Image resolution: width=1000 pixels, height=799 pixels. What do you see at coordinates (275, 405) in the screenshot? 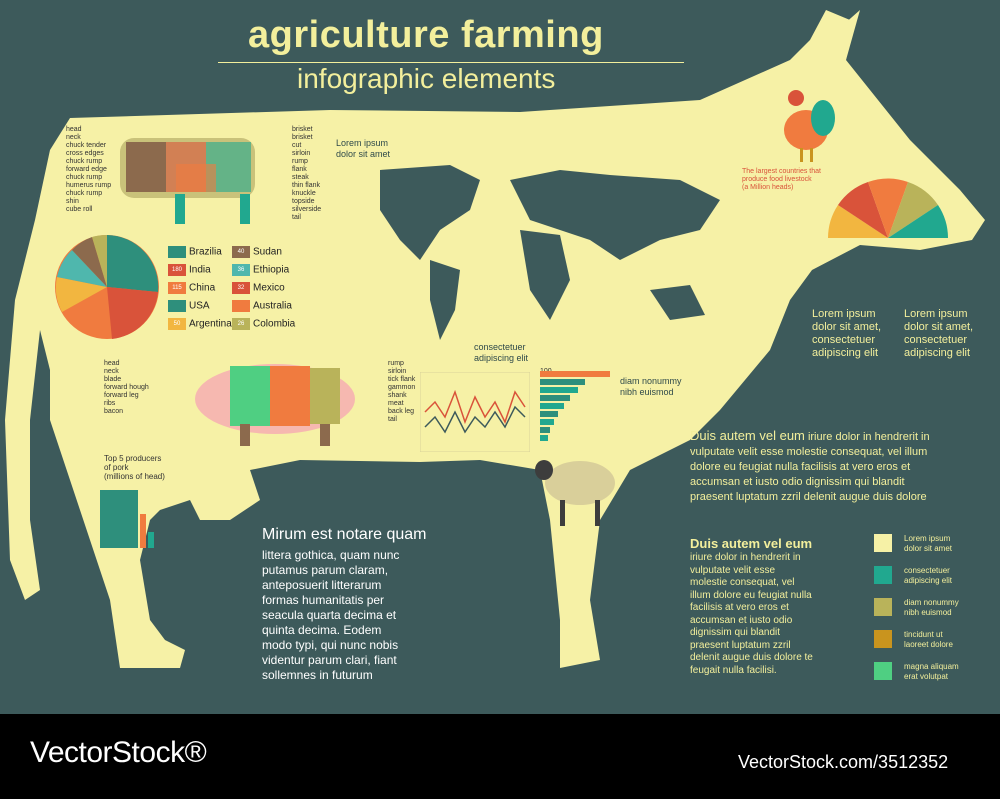
I see `pig-cuts-icon` at bounding box center [275, 405].